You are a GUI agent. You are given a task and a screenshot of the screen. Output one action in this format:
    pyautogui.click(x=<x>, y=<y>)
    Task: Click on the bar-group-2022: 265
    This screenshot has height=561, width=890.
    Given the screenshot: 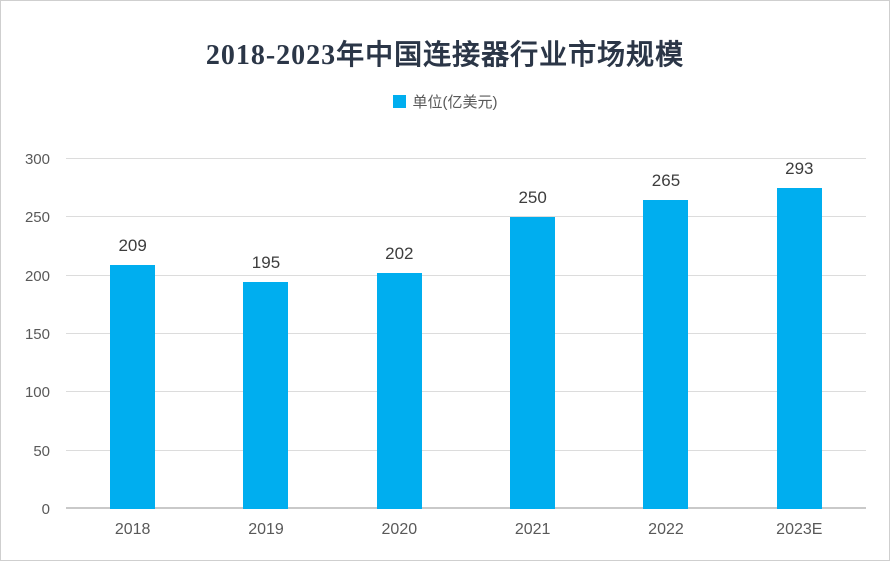 What is the action you would take?
    pyautogui.click(x=665, y=334)
    